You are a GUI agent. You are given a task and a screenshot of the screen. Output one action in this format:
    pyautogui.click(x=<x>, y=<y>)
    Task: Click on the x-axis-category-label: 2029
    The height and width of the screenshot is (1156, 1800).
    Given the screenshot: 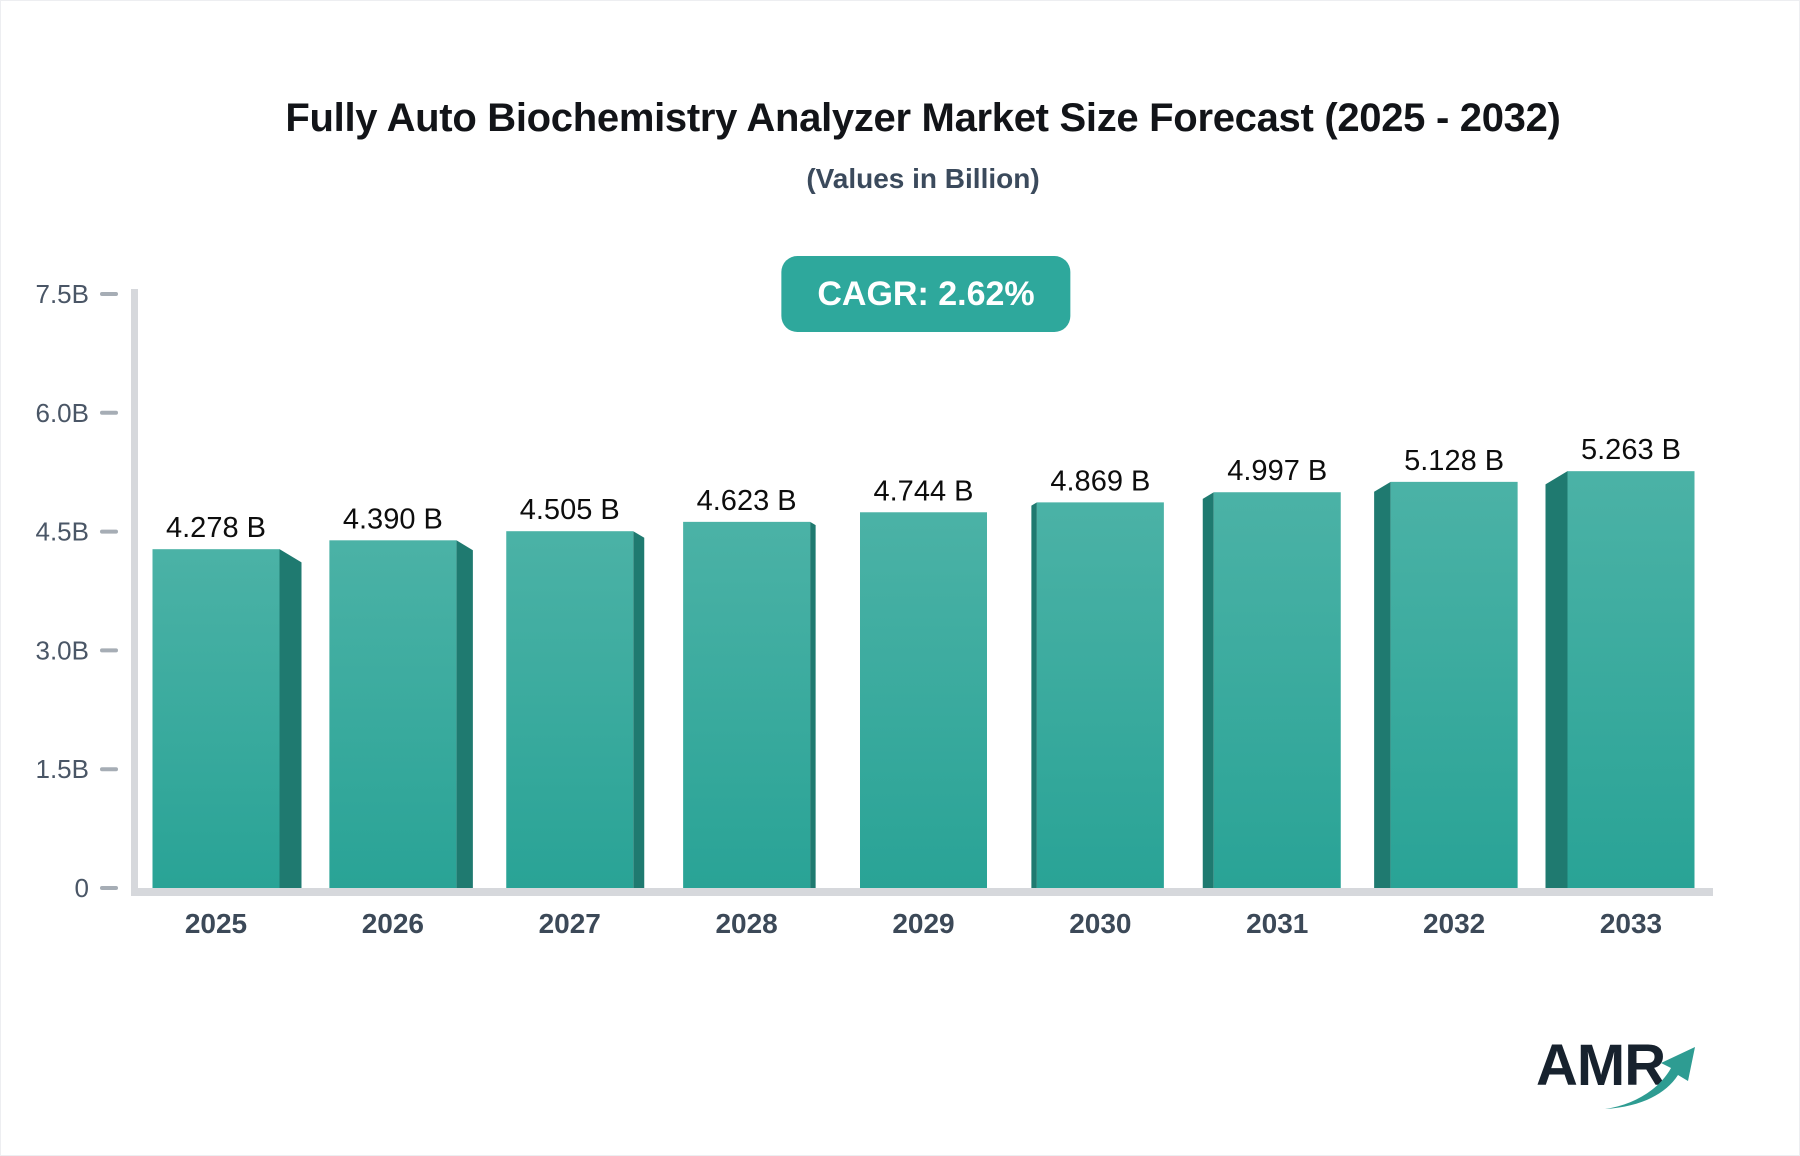 What is the action you would take?
    pyautogui.click(x=923, y=923)
    